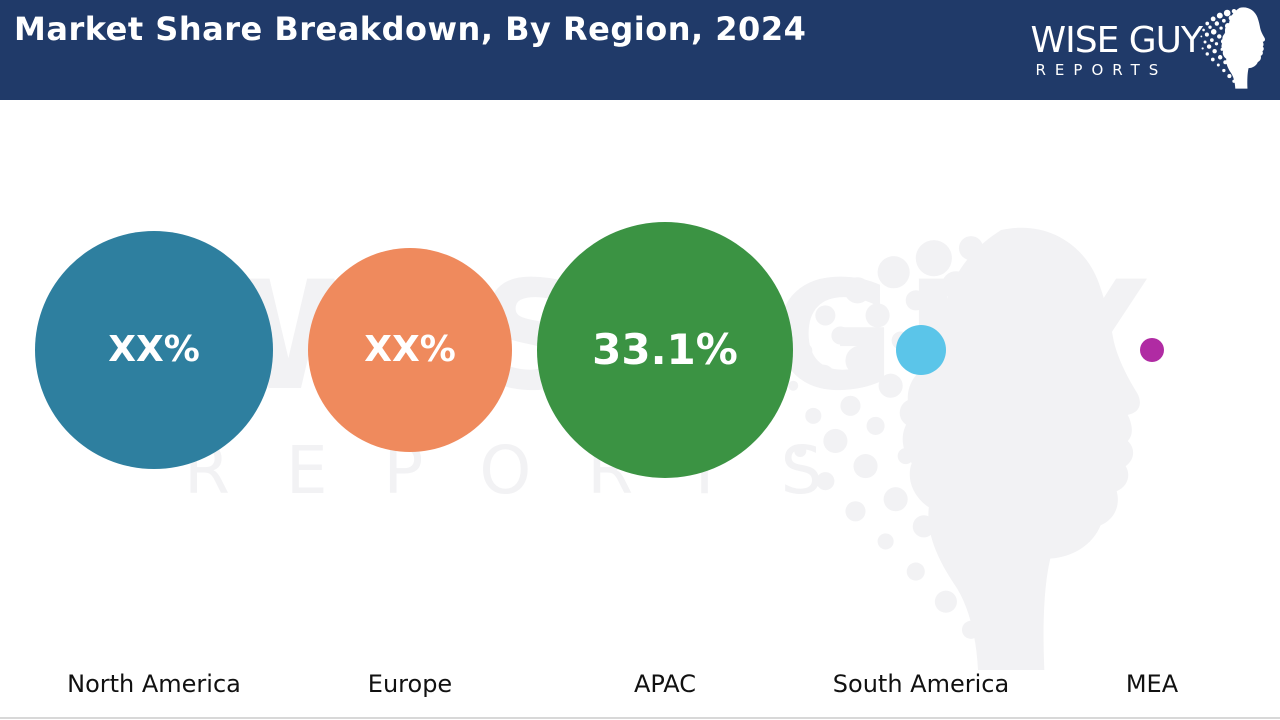  I want to click on bubble-value-label: 33.1%, so click(665, 349).